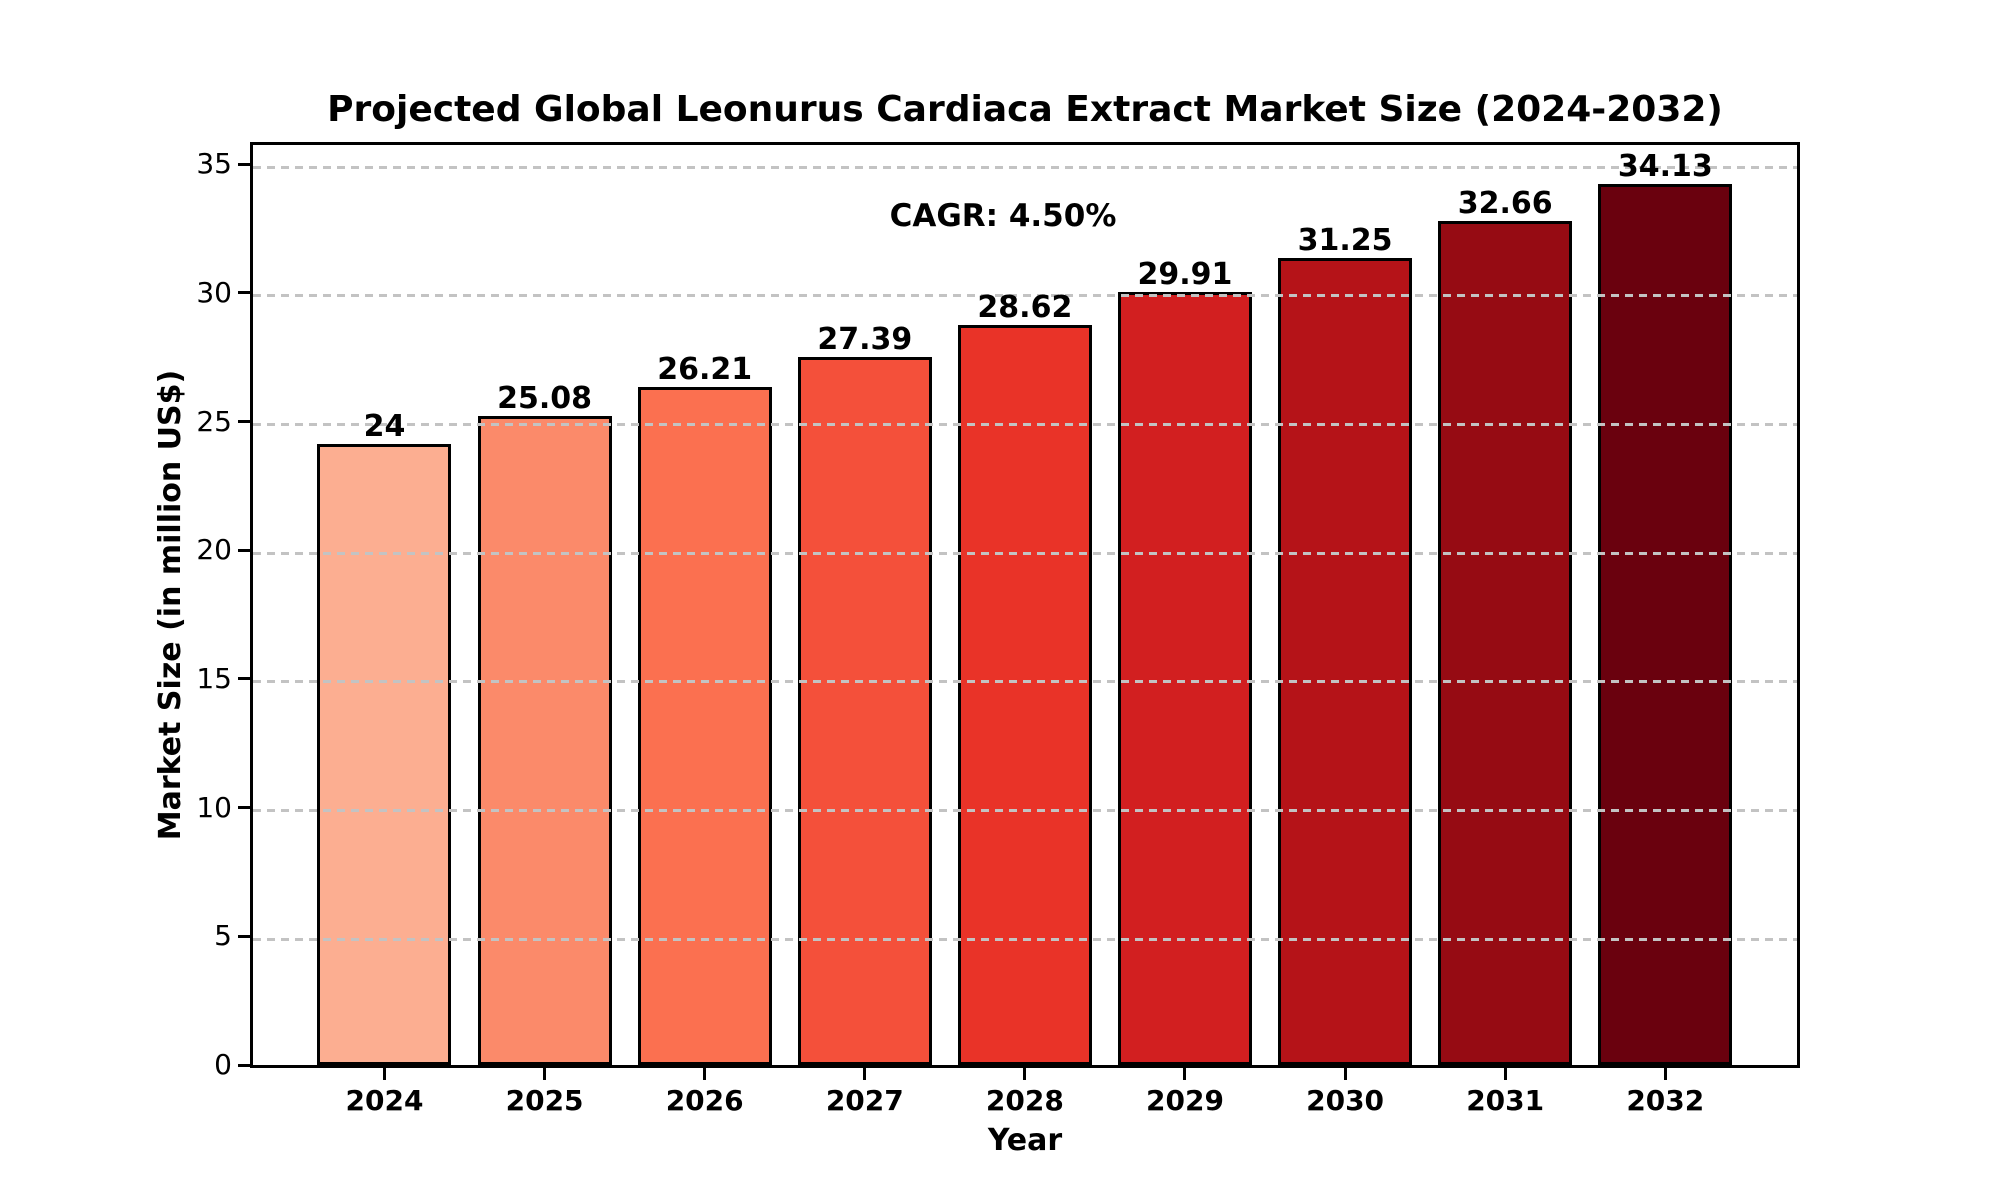 The height and width of the screenshot is (1200, 2000). I want to click on x-tick-label-2024: 2024, so click(384, 1100).